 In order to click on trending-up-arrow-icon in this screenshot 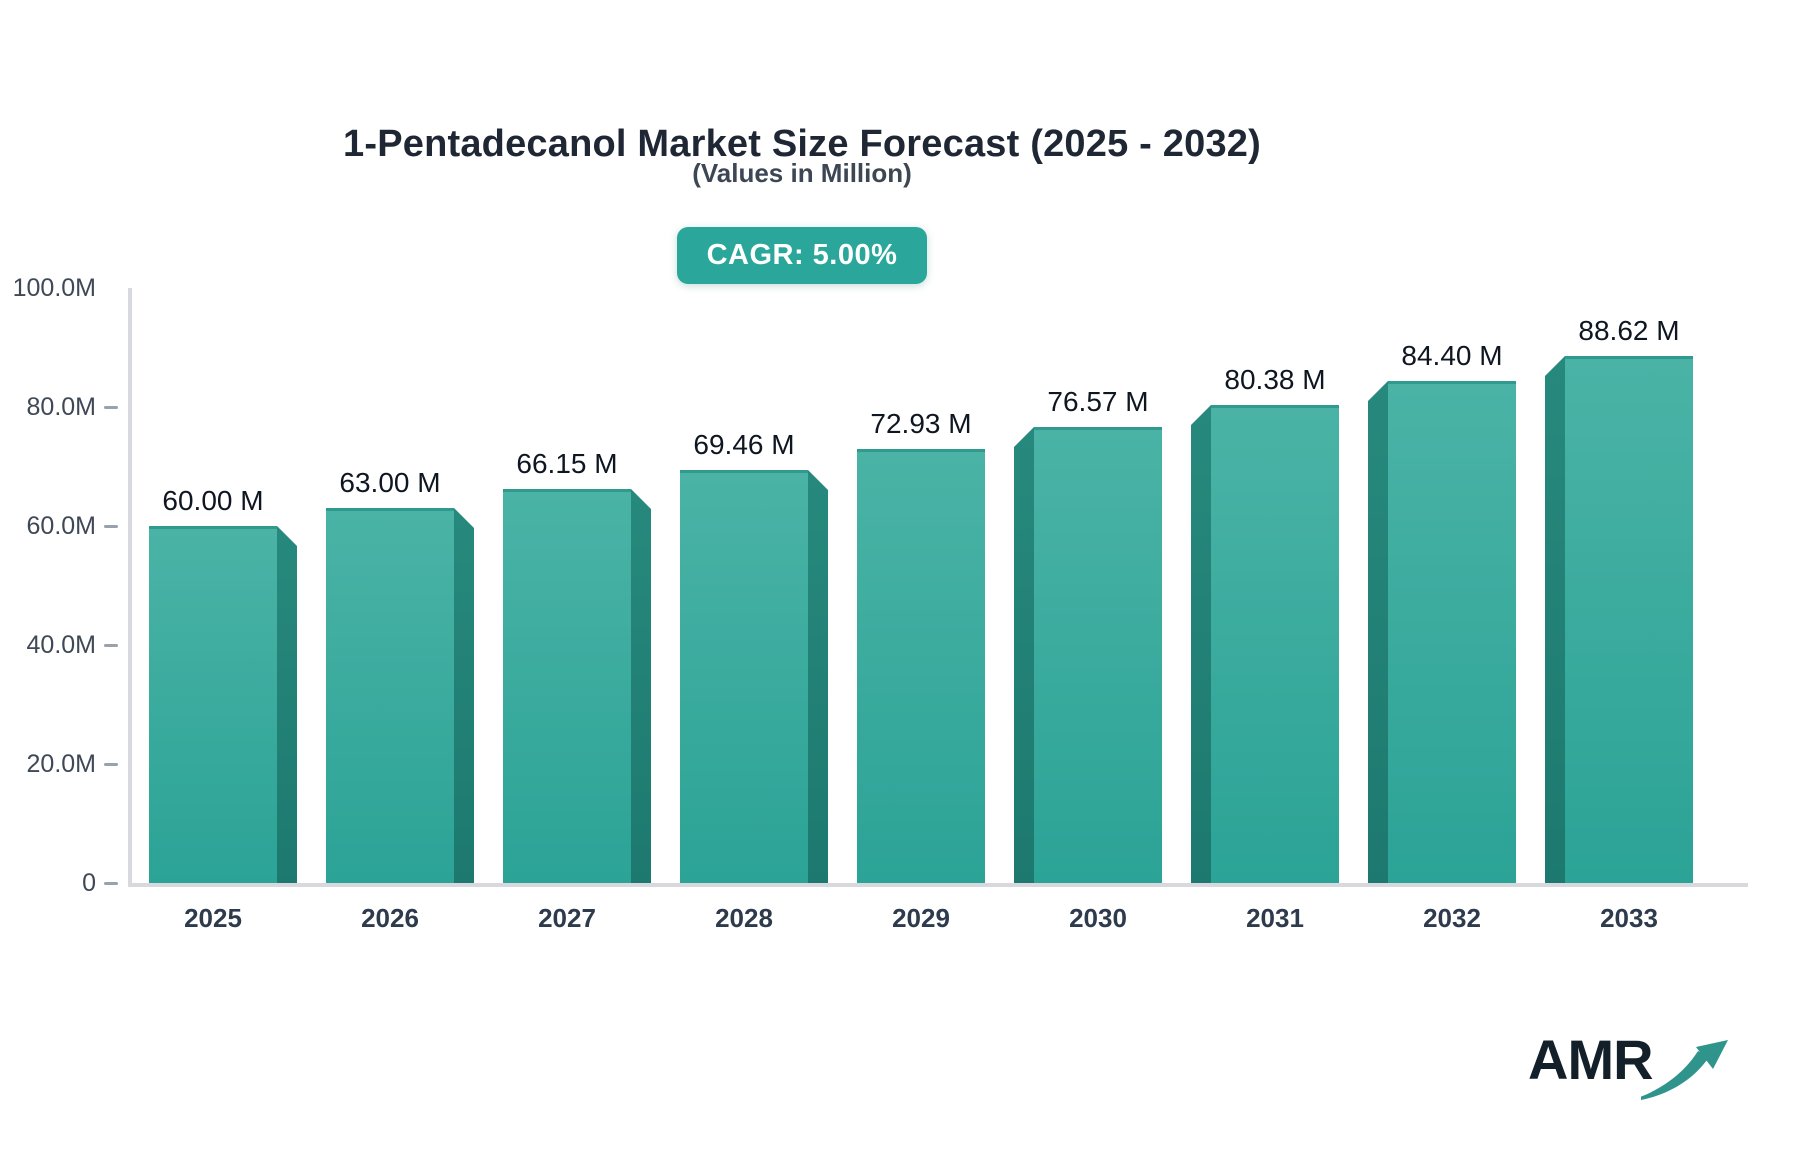, I will do `click(1684, 1070)`.